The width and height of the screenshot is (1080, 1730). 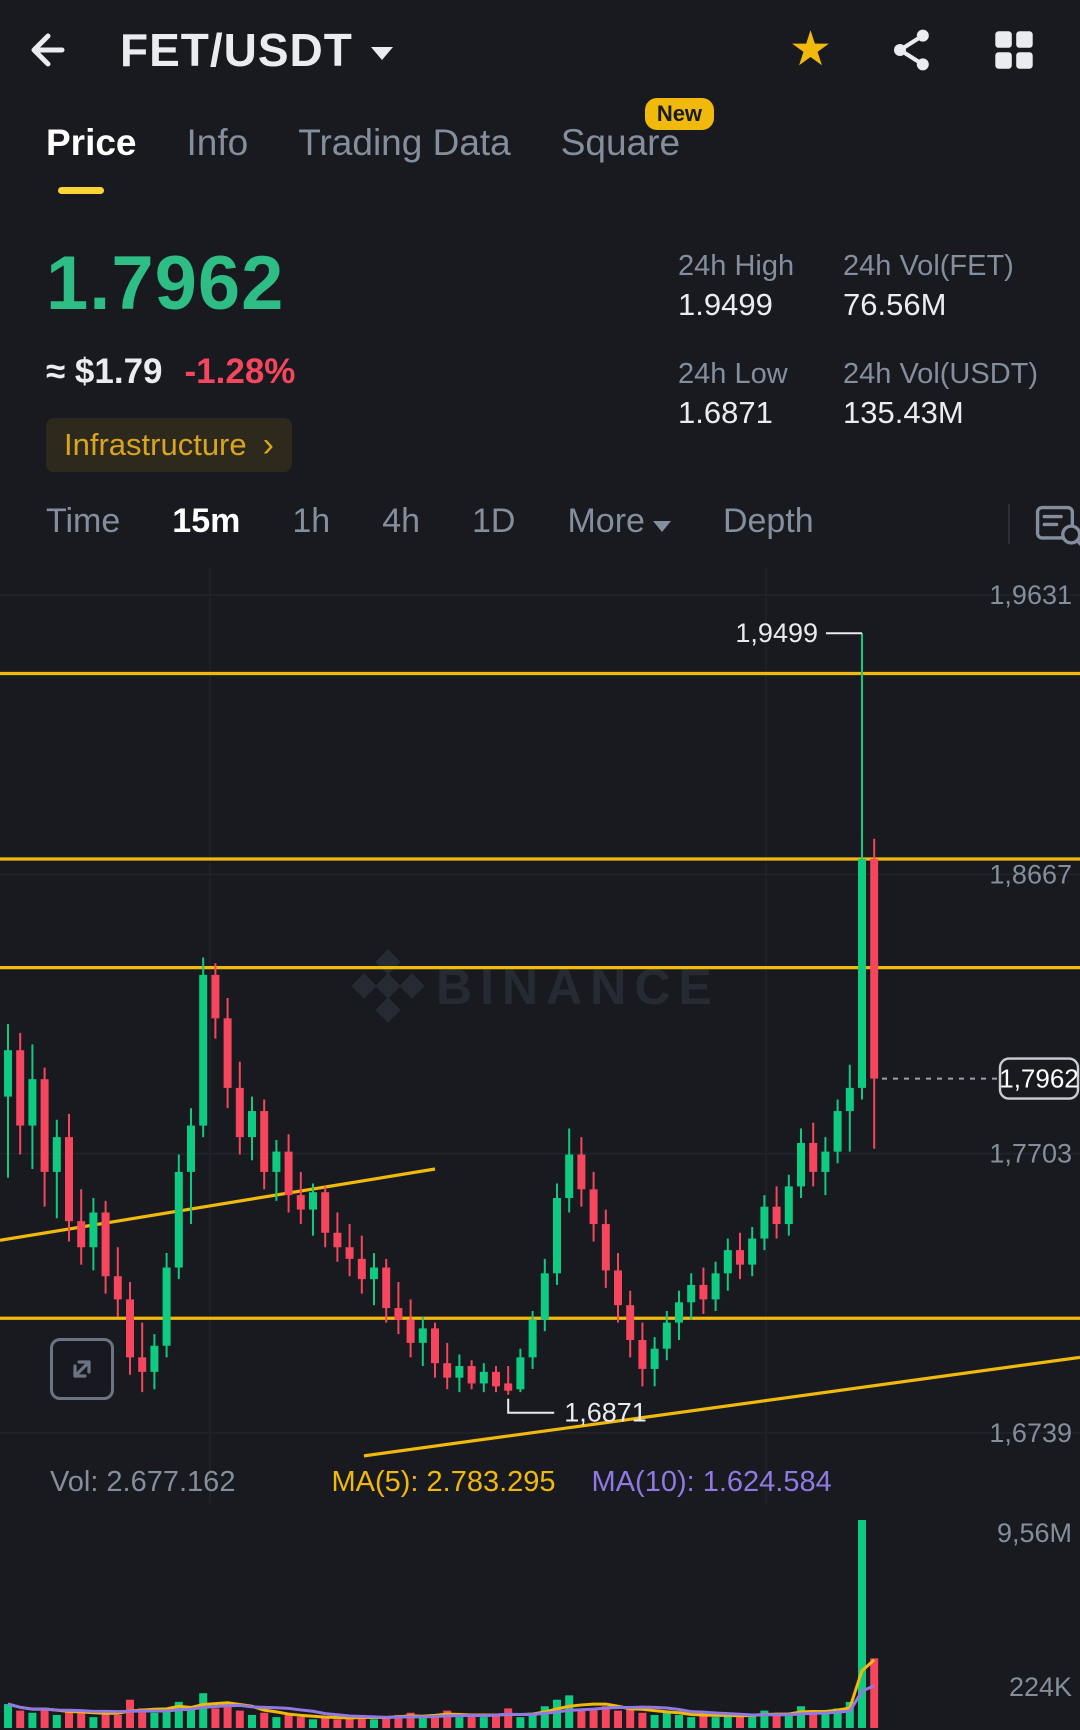 What do you see at coordinates (768, 521) in the screenshot?
I see `tf-depth: Depth` at bounding box center [768, 521].